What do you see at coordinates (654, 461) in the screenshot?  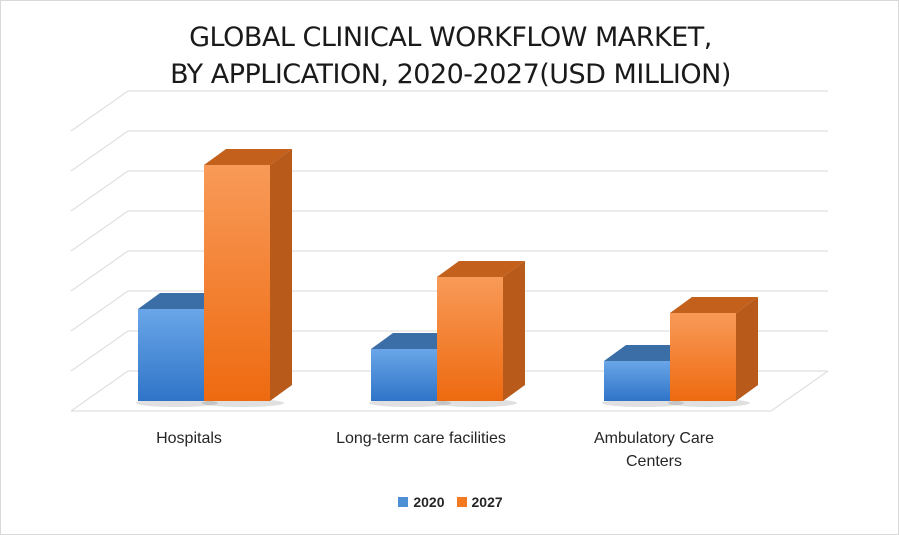 I see `category-label-line: Centers` at bounding box center [654, 461].